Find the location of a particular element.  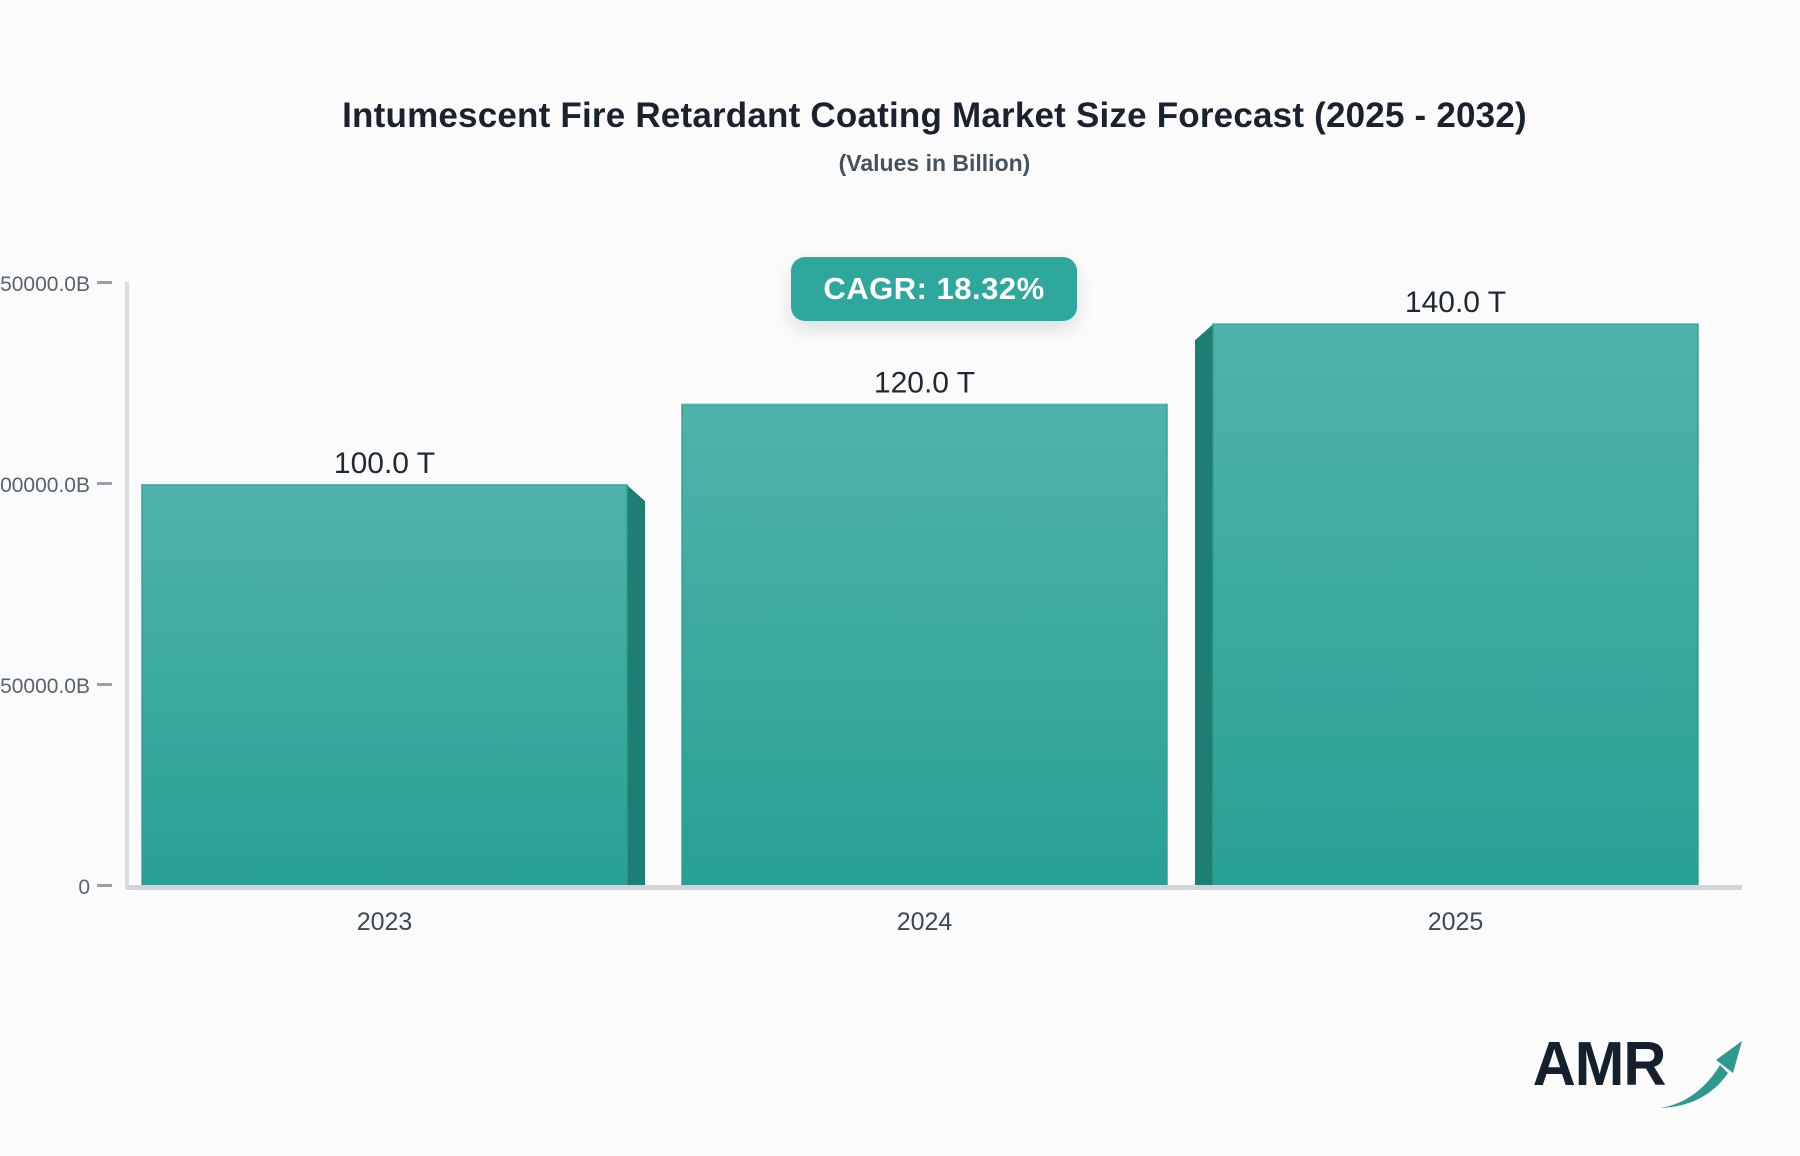

growth-arrow-icon is located at coordinates (1701, 1074).